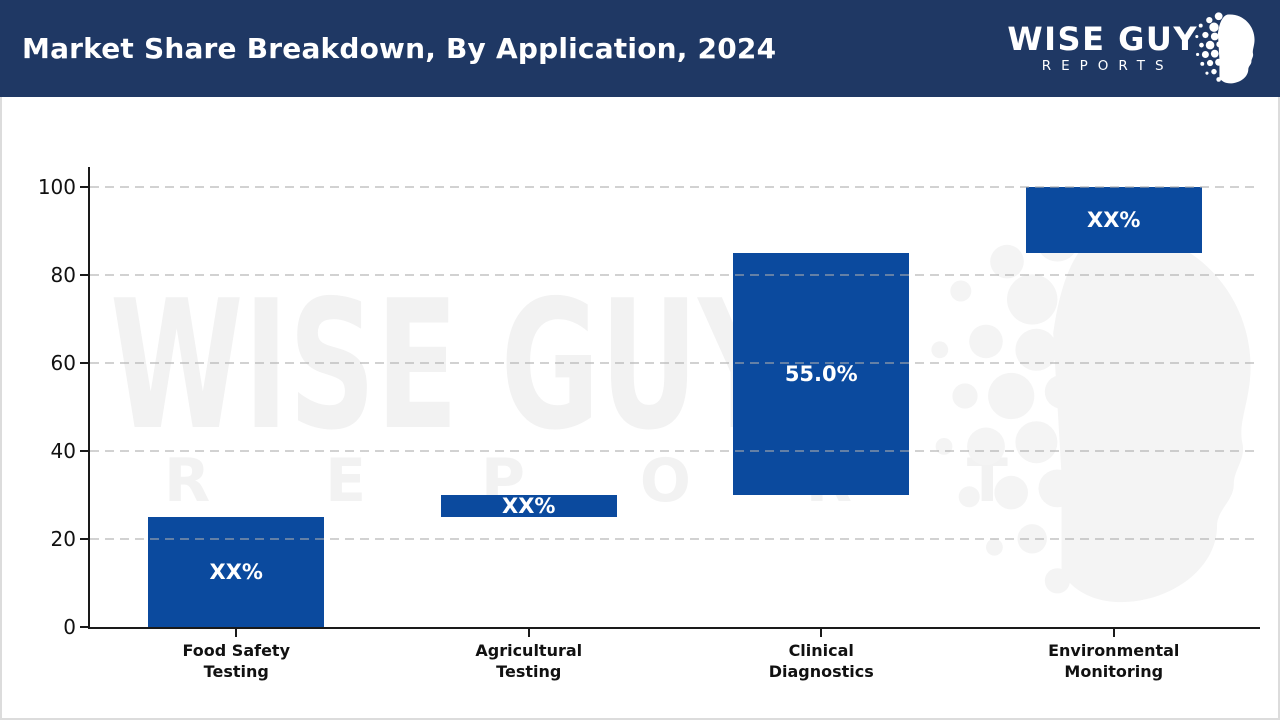 The width and height of the screenshot is (1280, 720). I want to click on brand-face-icon, so click(1221, 49).